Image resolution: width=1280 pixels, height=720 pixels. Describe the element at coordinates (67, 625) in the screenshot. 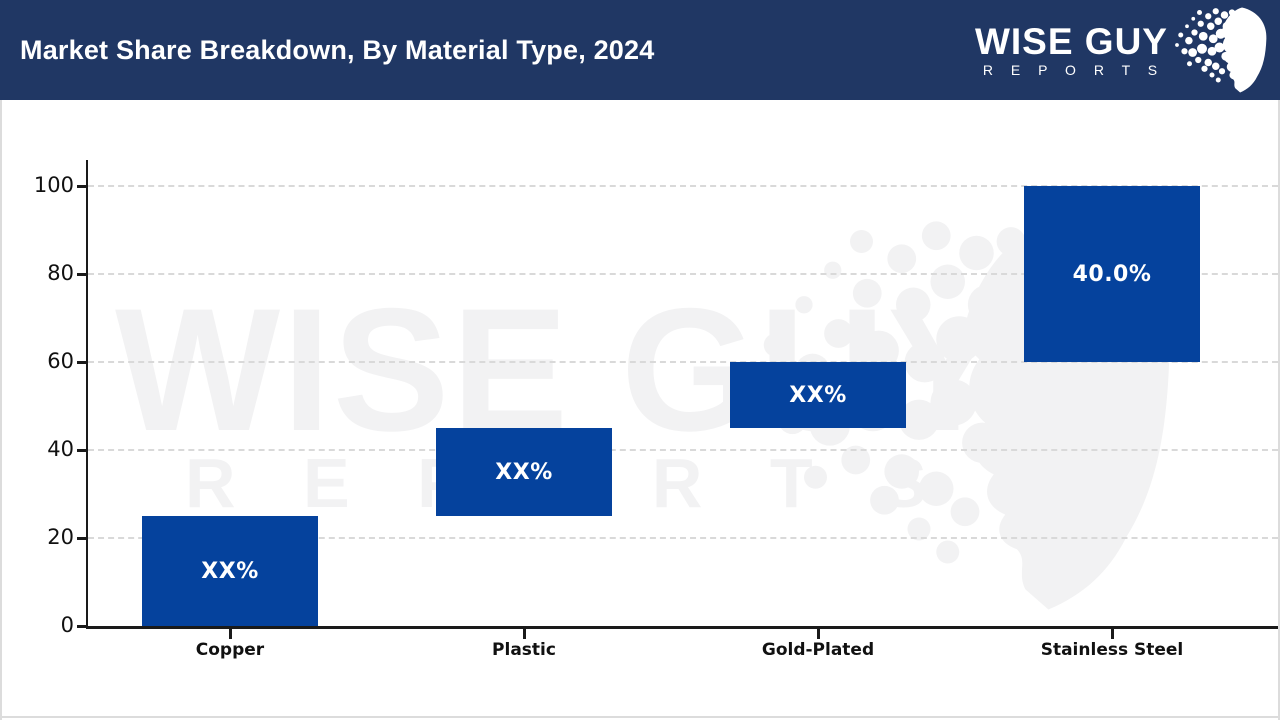

I see `y-tick-label-0: 0` at that location.